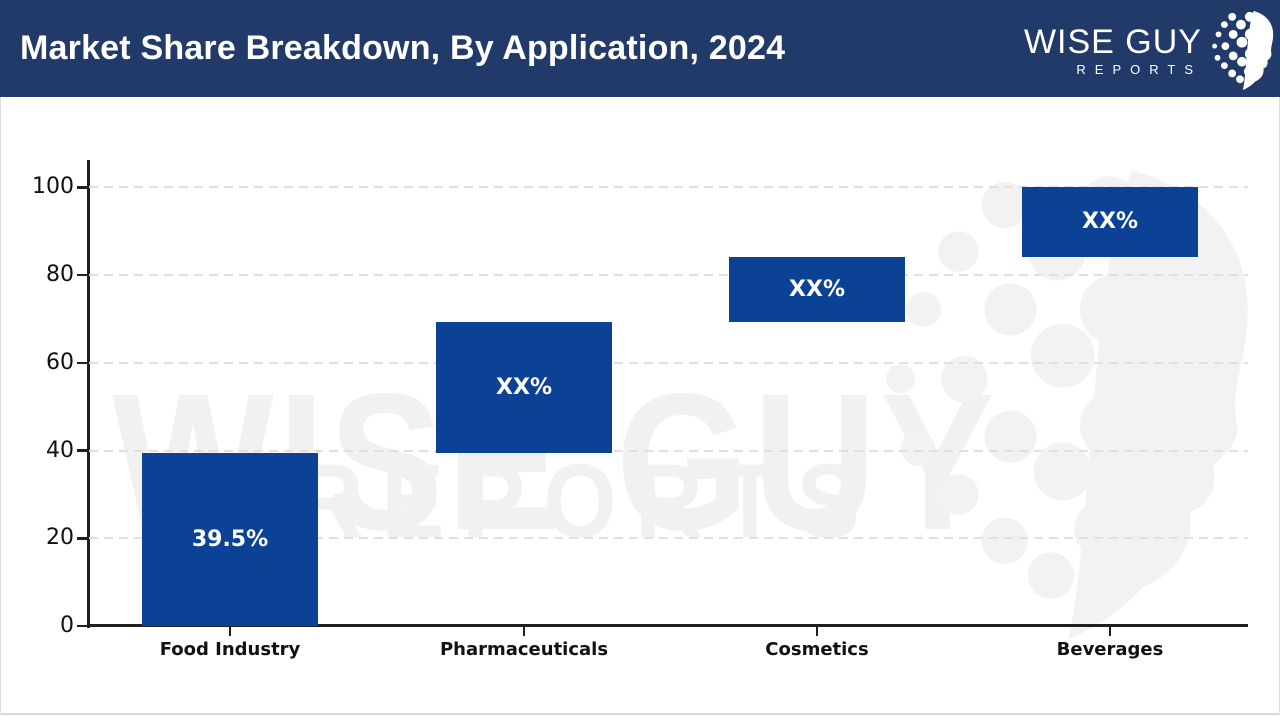 The height and width of the screenshot is (720, 1280). I want to click on x-category-label: Beverages, so click(1110, 649).